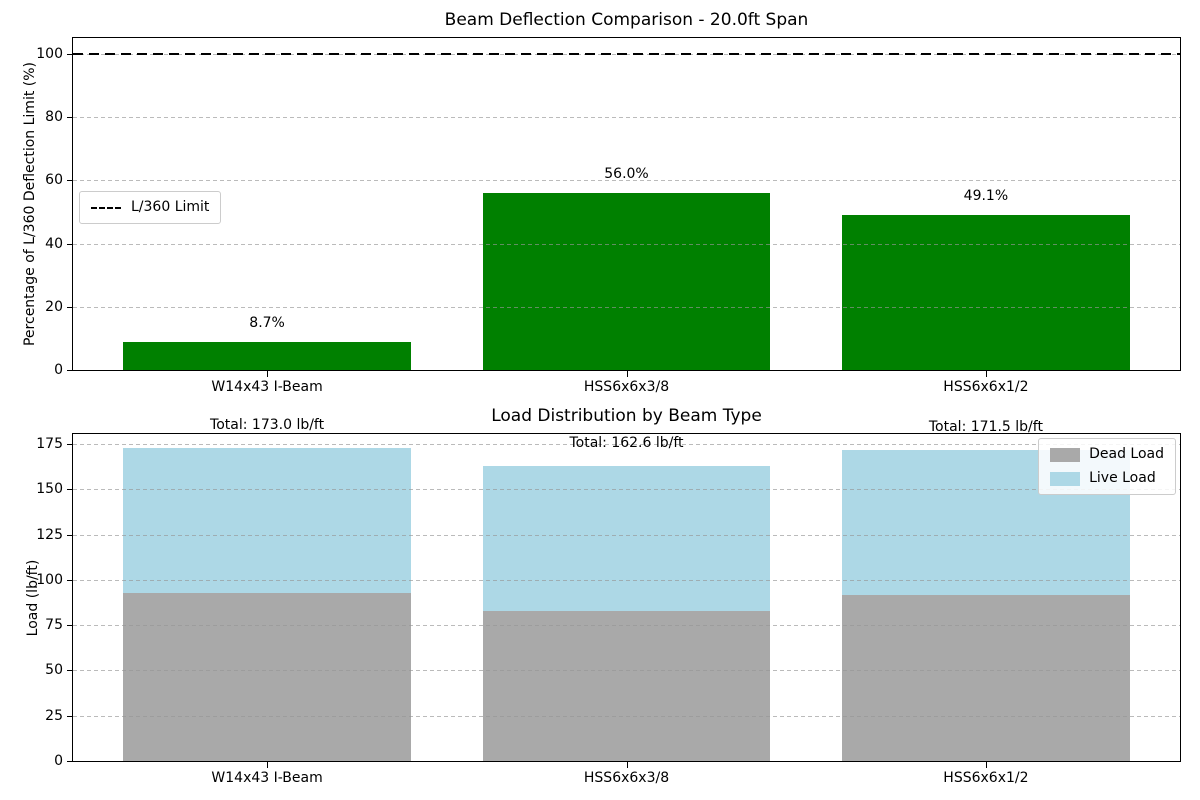  I want to click on y-tick-label: 60, so click(54, 180).